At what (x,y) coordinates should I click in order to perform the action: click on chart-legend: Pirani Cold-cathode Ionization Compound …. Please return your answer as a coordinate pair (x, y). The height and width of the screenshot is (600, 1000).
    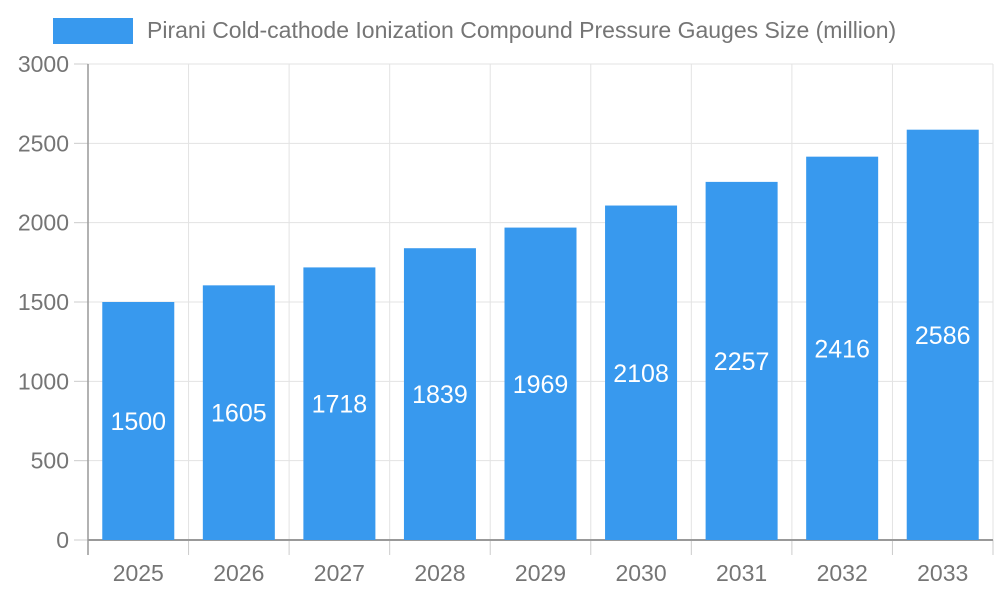
    Looking at the image, I should click on (474, 30).